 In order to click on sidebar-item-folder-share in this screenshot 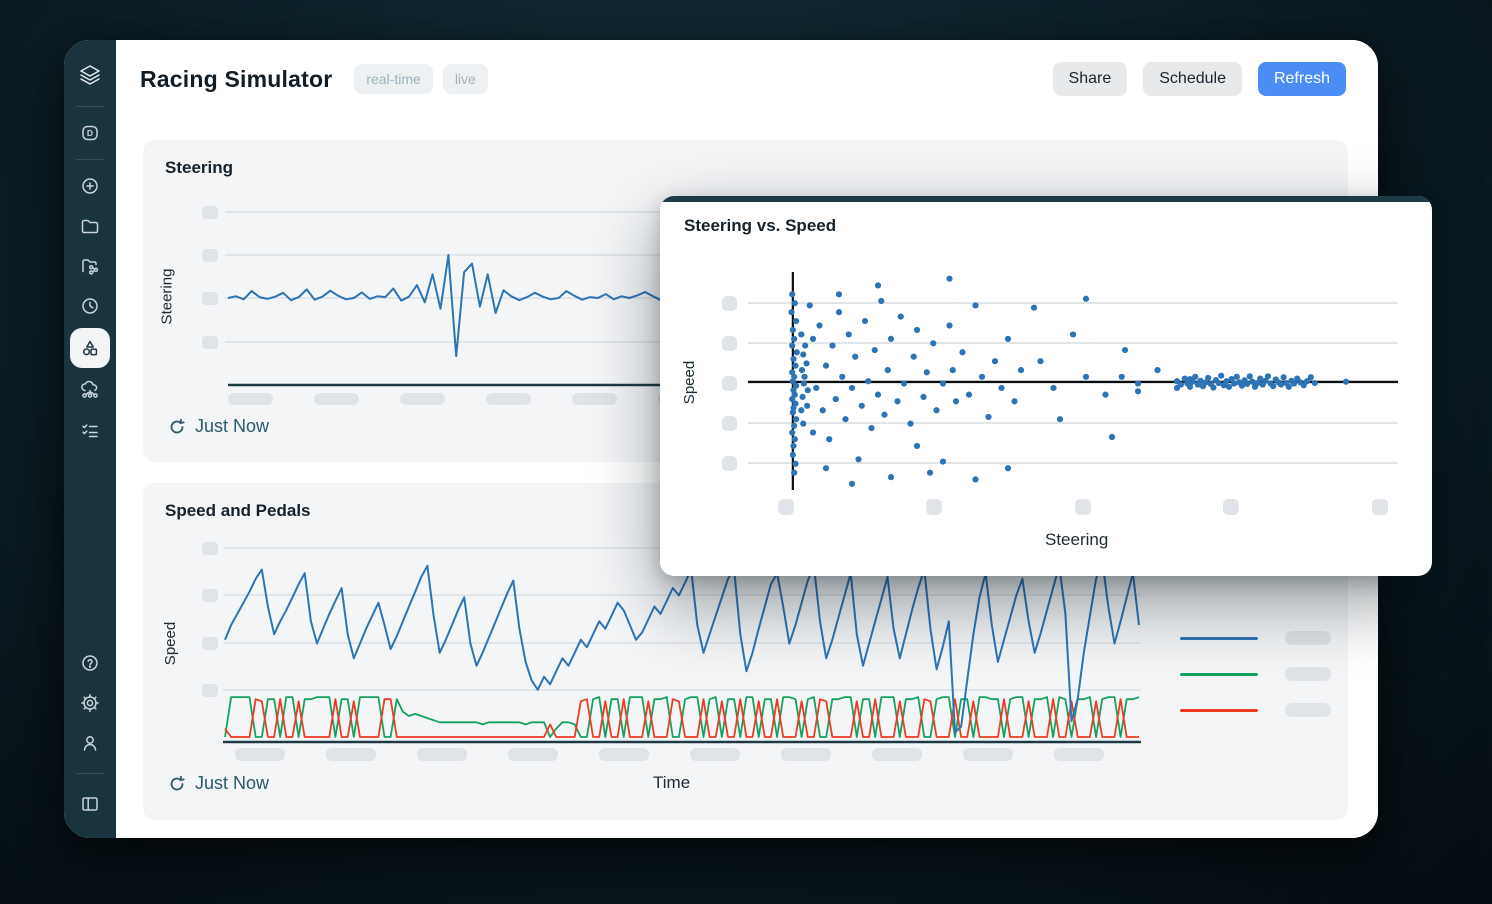, I will do `click(90, 266)`.